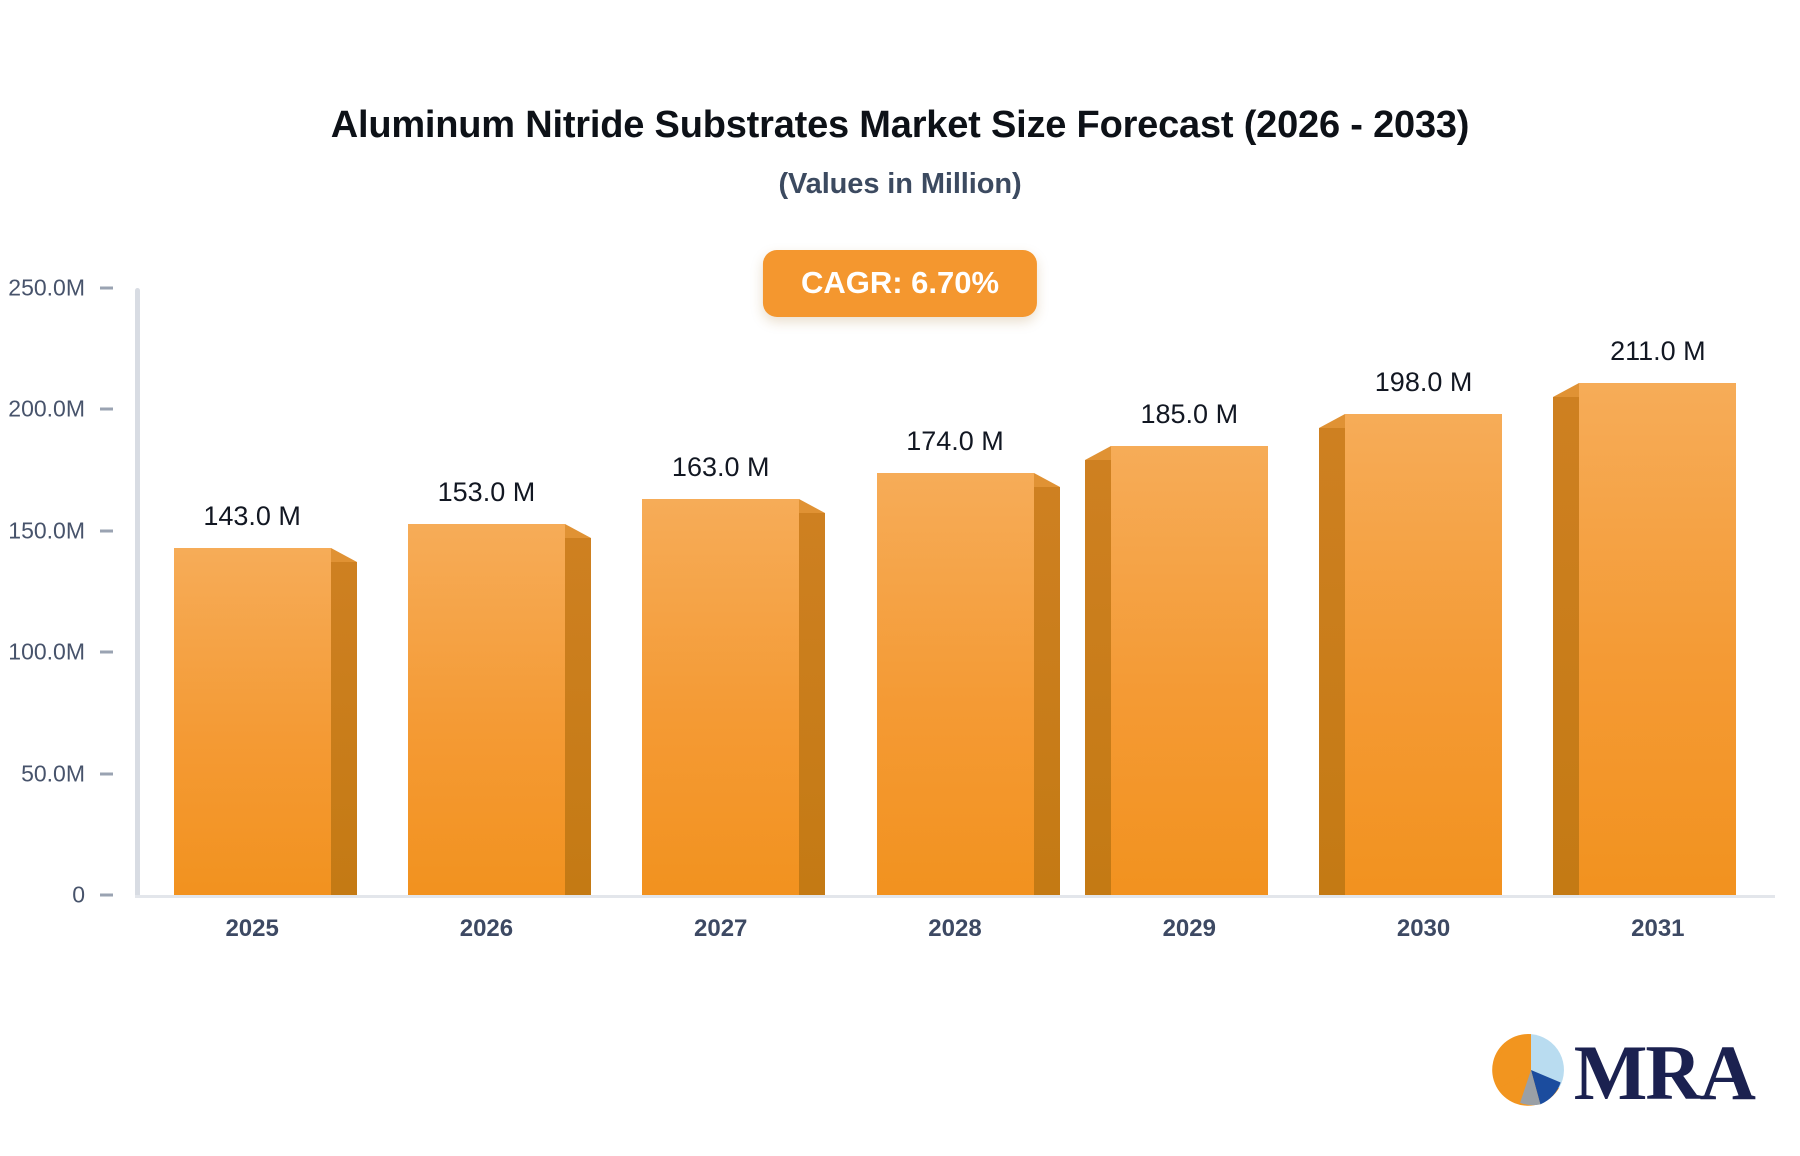 This screenshot has width=1800, height=1156. I want to click on bar-value-label: 163.0 M, so click(720, 467).